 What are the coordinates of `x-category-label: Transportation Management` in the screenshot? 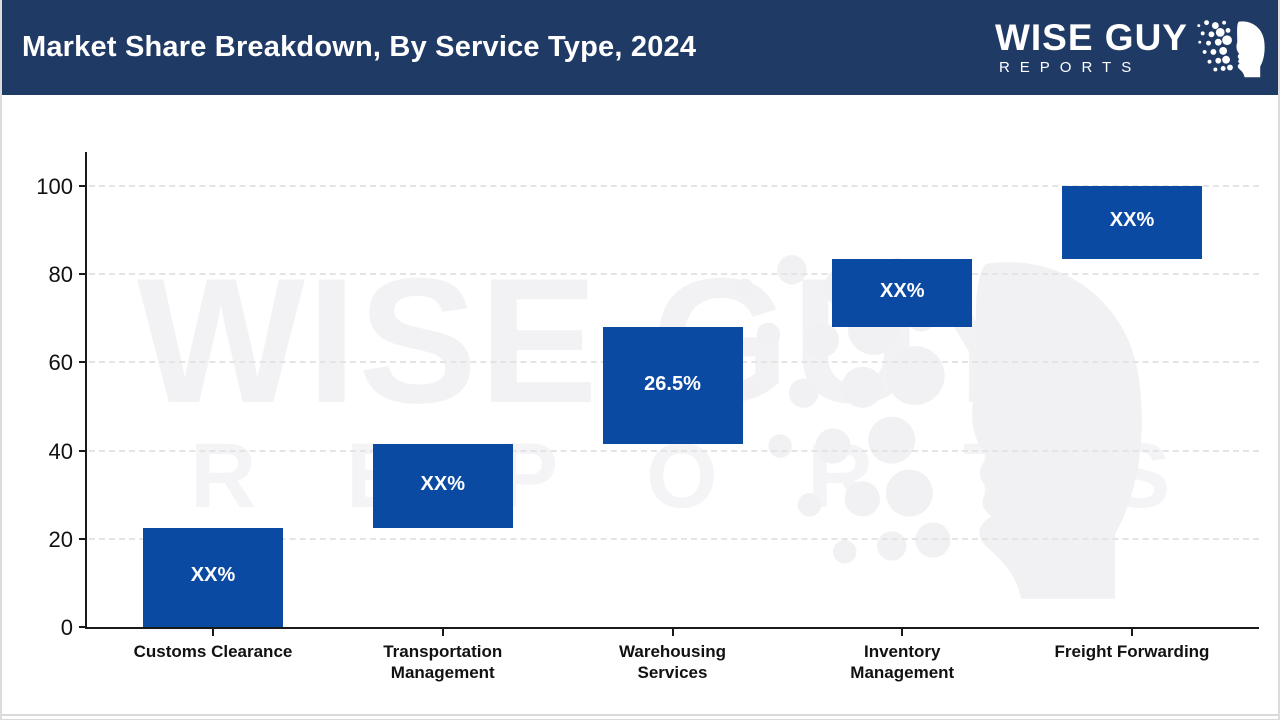 It's located at (443, 662).